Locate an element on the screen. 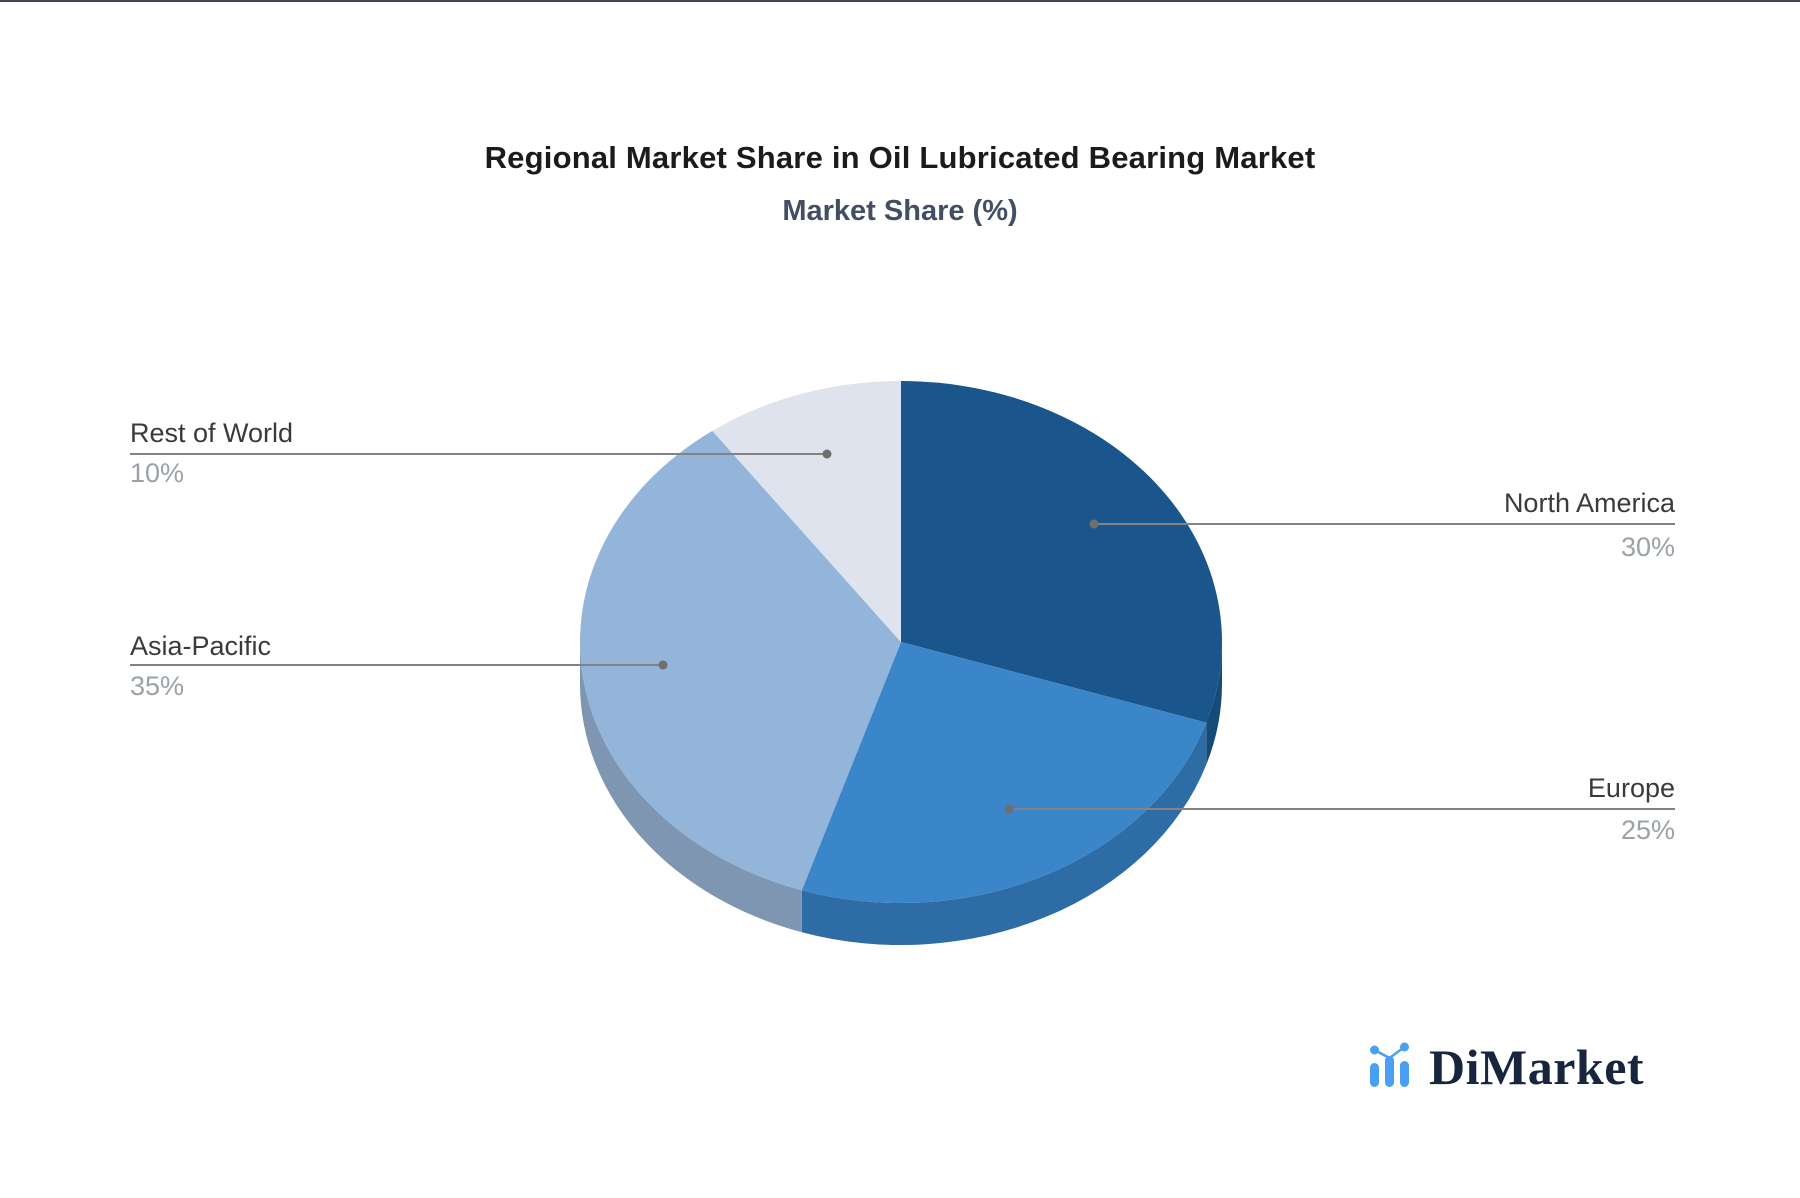  slice-percent-north-america: 30% is located at coordinates (1647, 547).